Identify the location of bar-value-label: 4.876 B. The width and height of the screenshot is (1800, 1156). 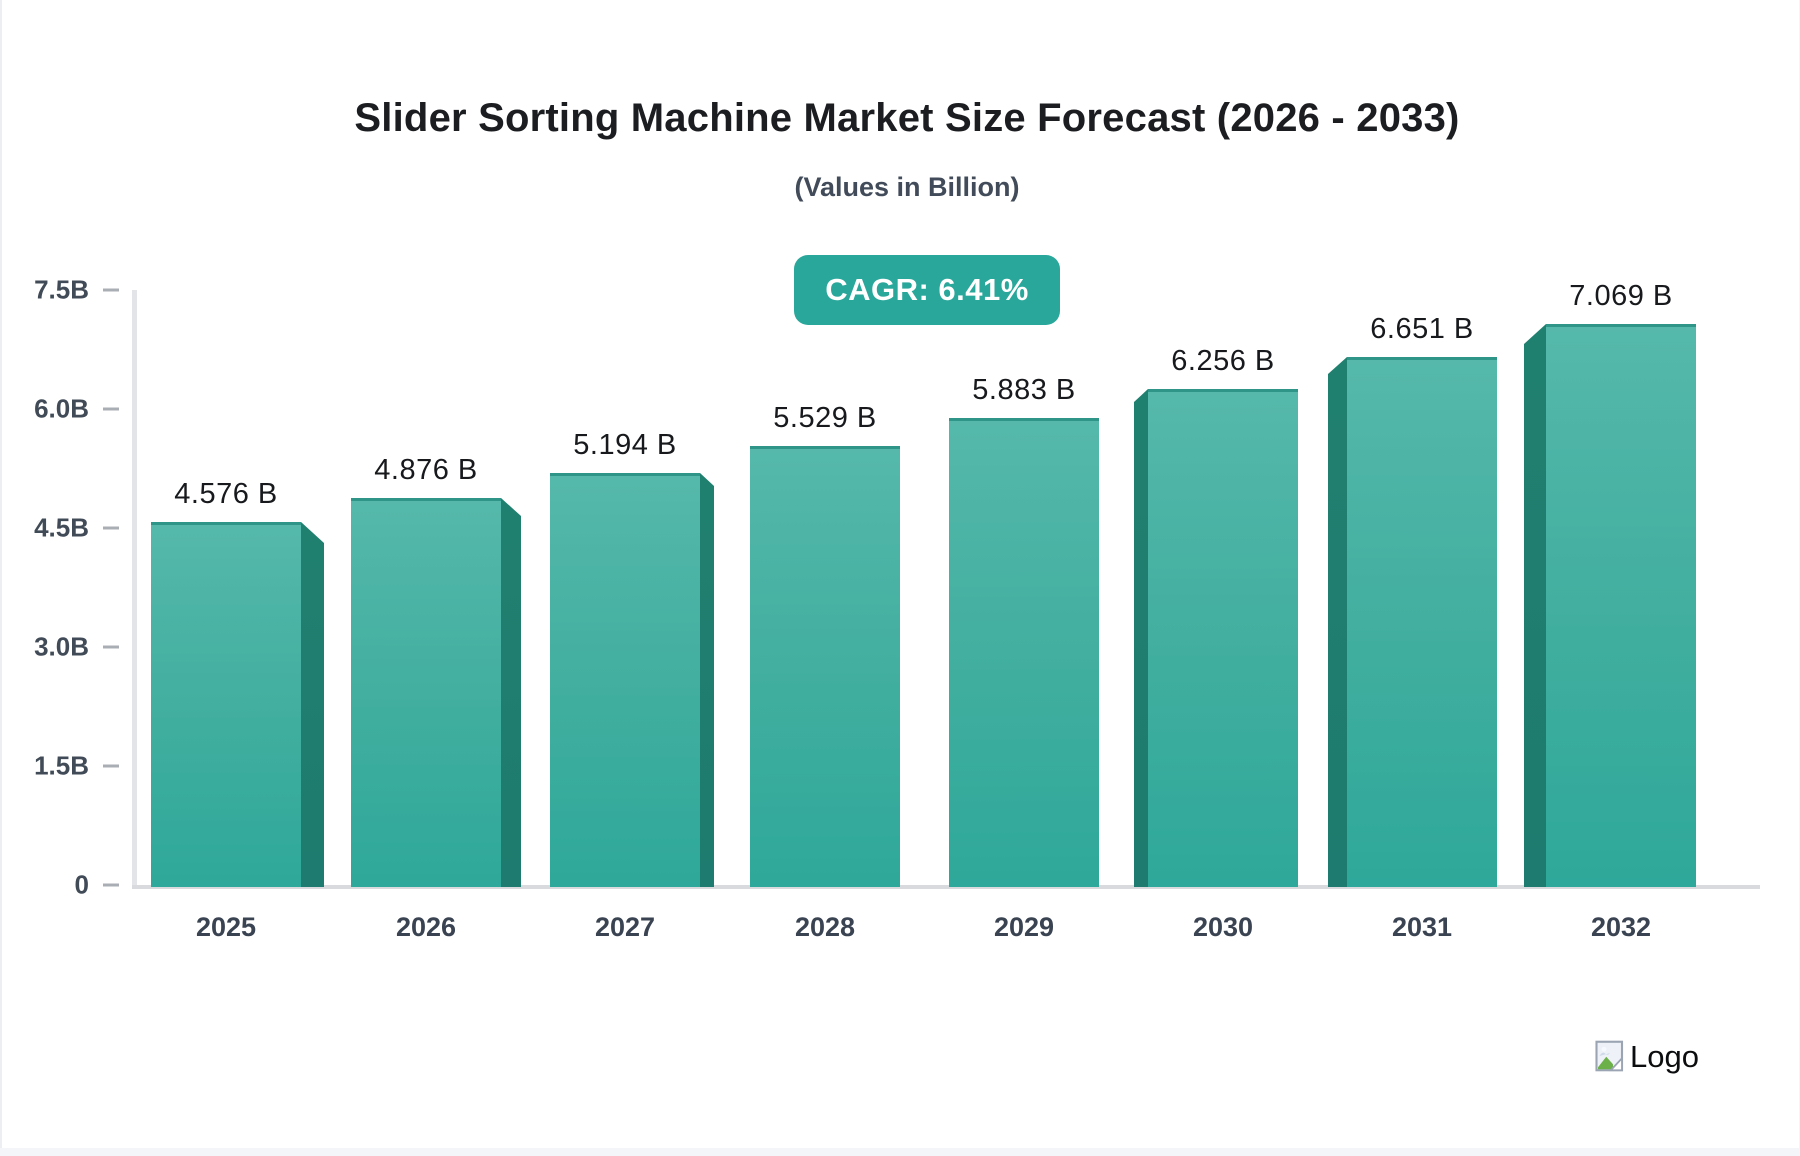
(426, 470).